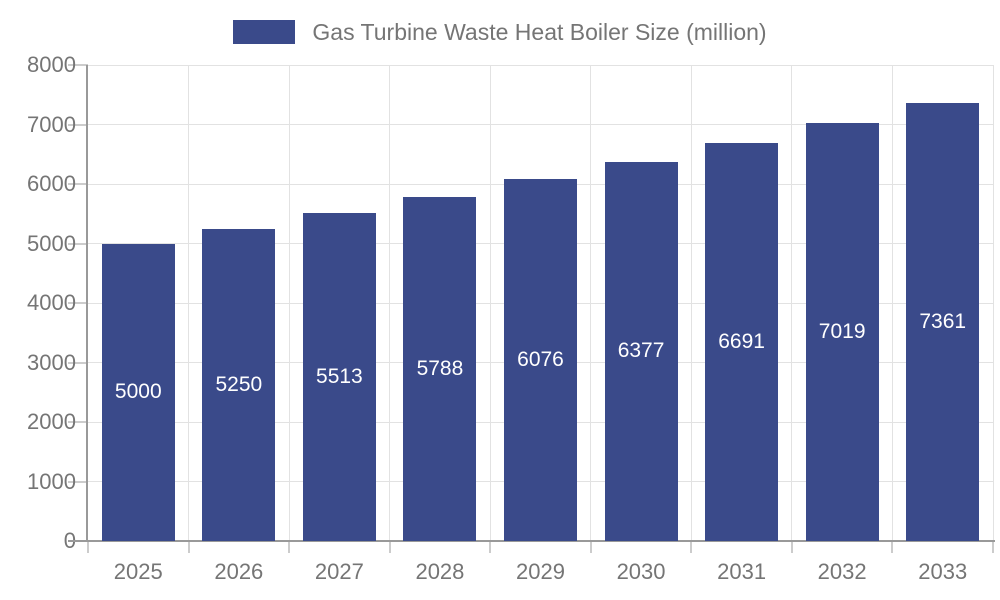  What do you see at coordinates (440, 368) in the screenshot?
I see `bar-2028` at bounding box center [440, 368].